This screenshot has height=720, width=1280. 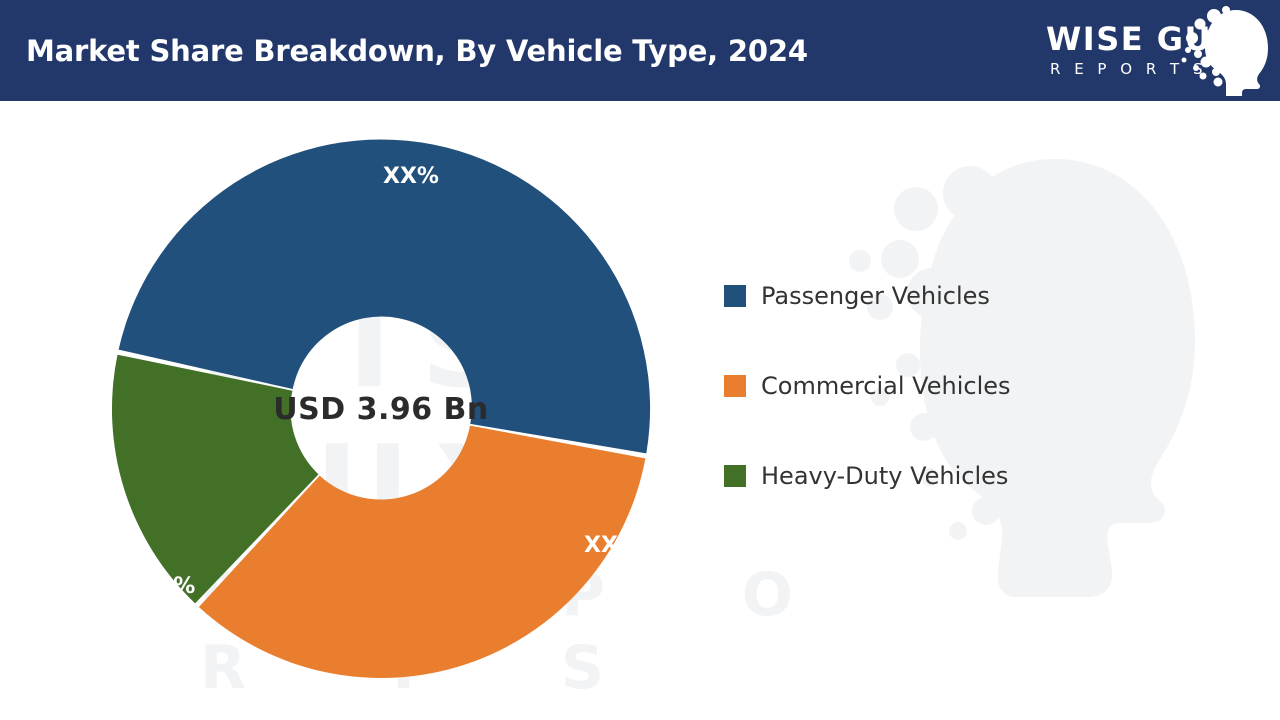 I want to click on legend-item-heavy-duty-vehicles: Heavy-Duty Vehicles, so click(x=889, y=476).